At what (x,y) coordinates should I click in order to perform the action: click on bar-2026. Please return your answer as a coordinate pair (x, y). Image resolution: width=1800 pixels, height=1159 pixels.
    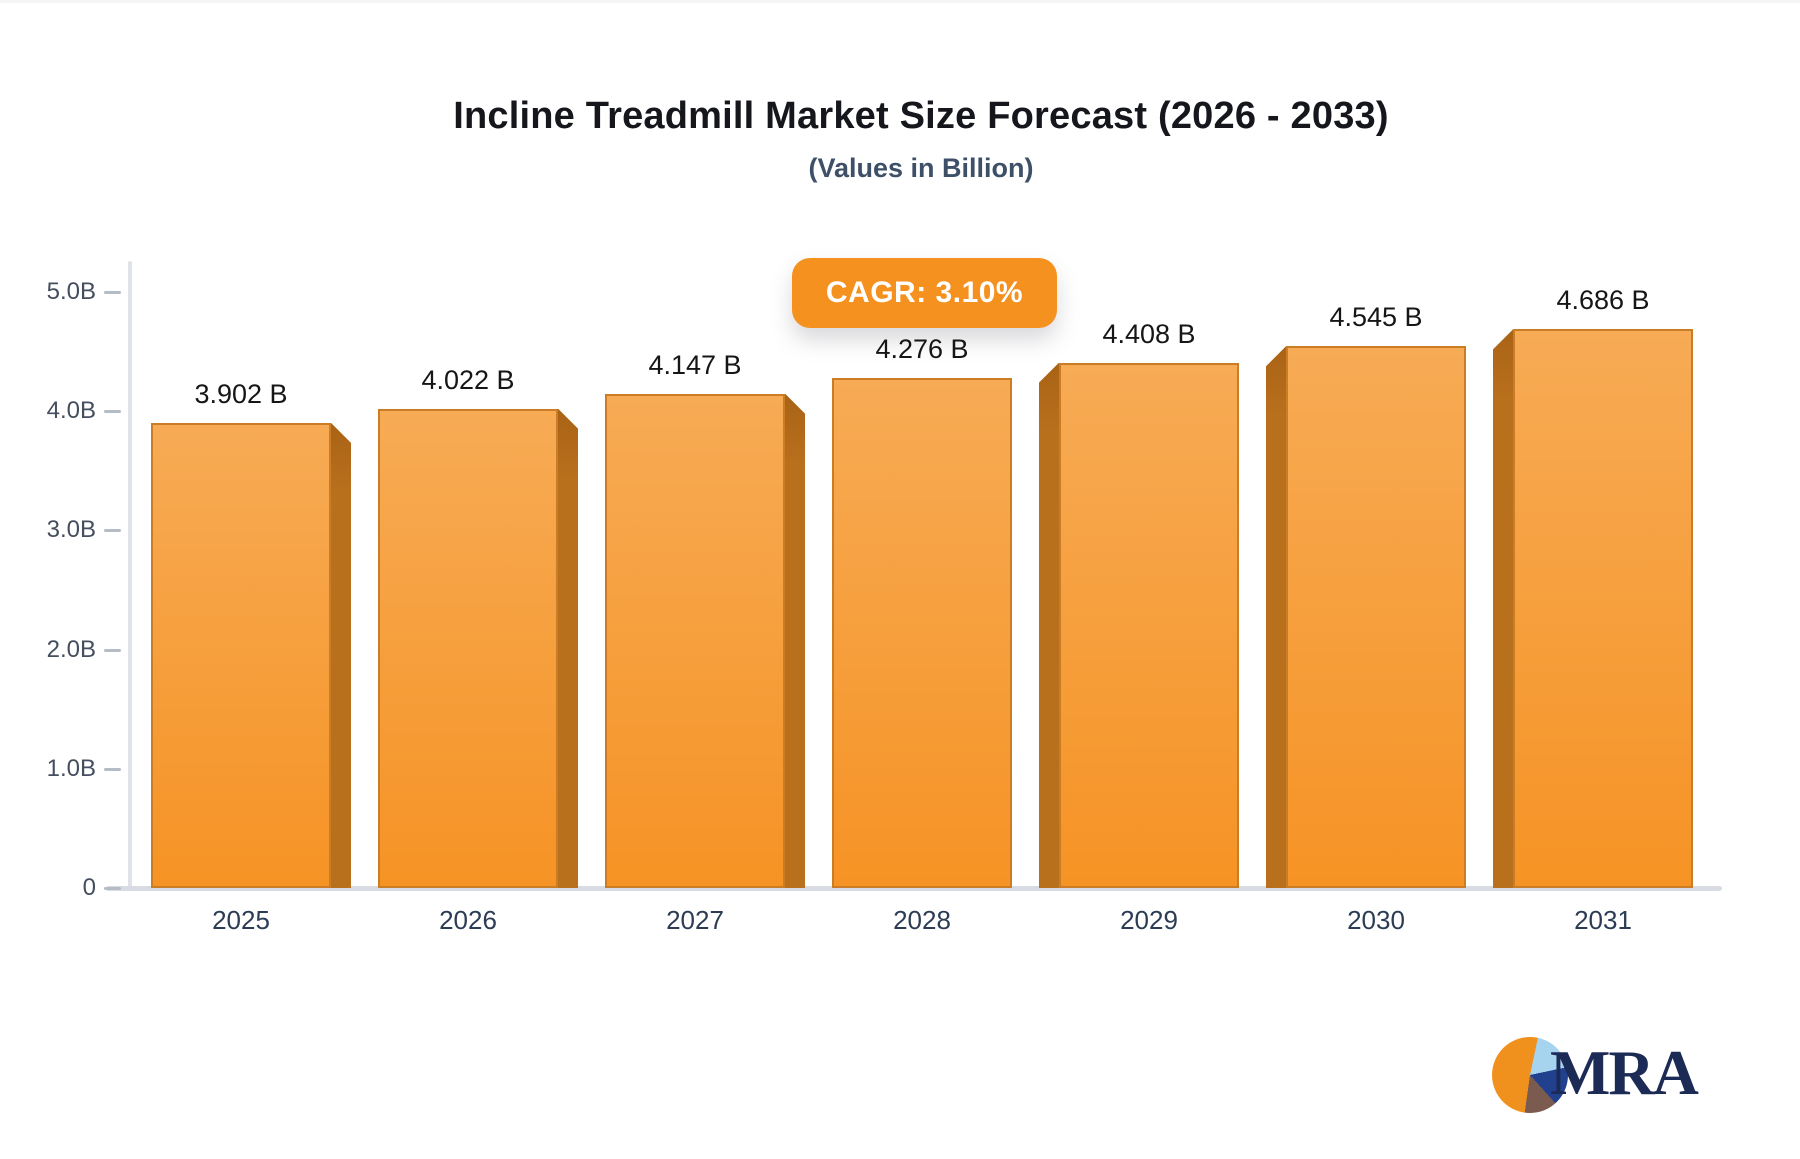
    Looking at the image, I should click on (468, 648).